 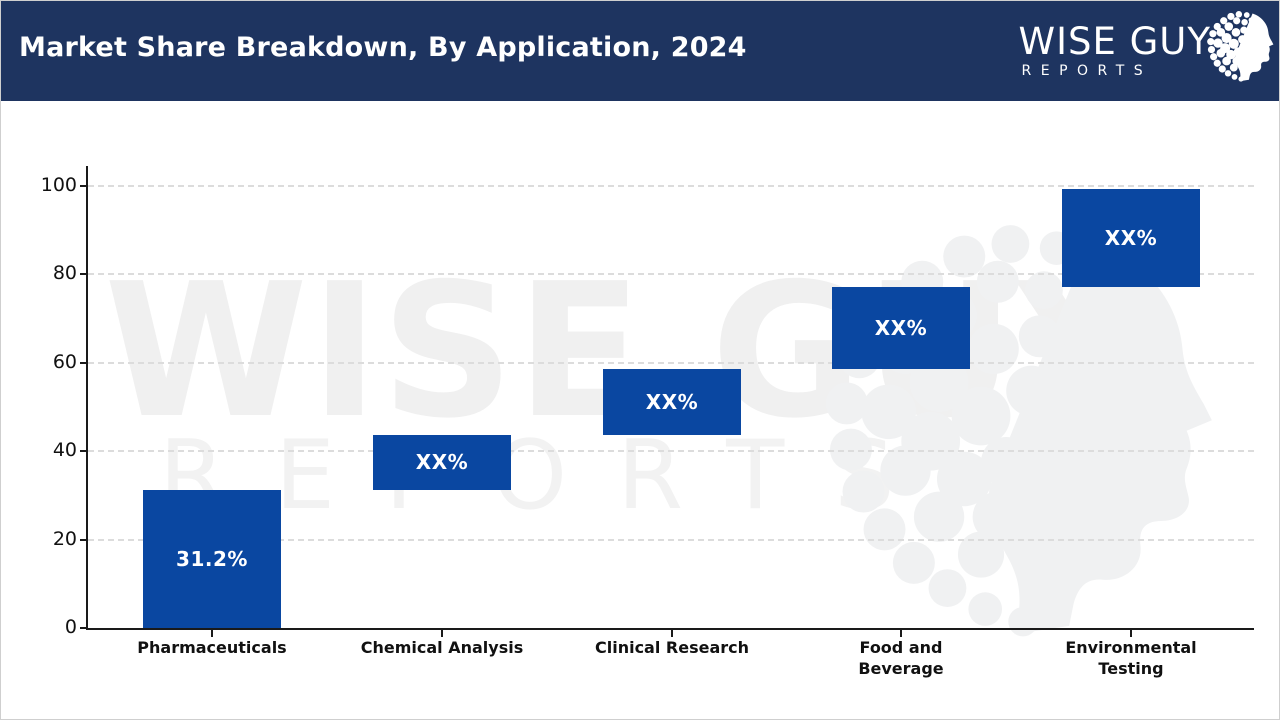 I want to click on bar-chemical-analysis: XX%, so click(x=442, y=462).